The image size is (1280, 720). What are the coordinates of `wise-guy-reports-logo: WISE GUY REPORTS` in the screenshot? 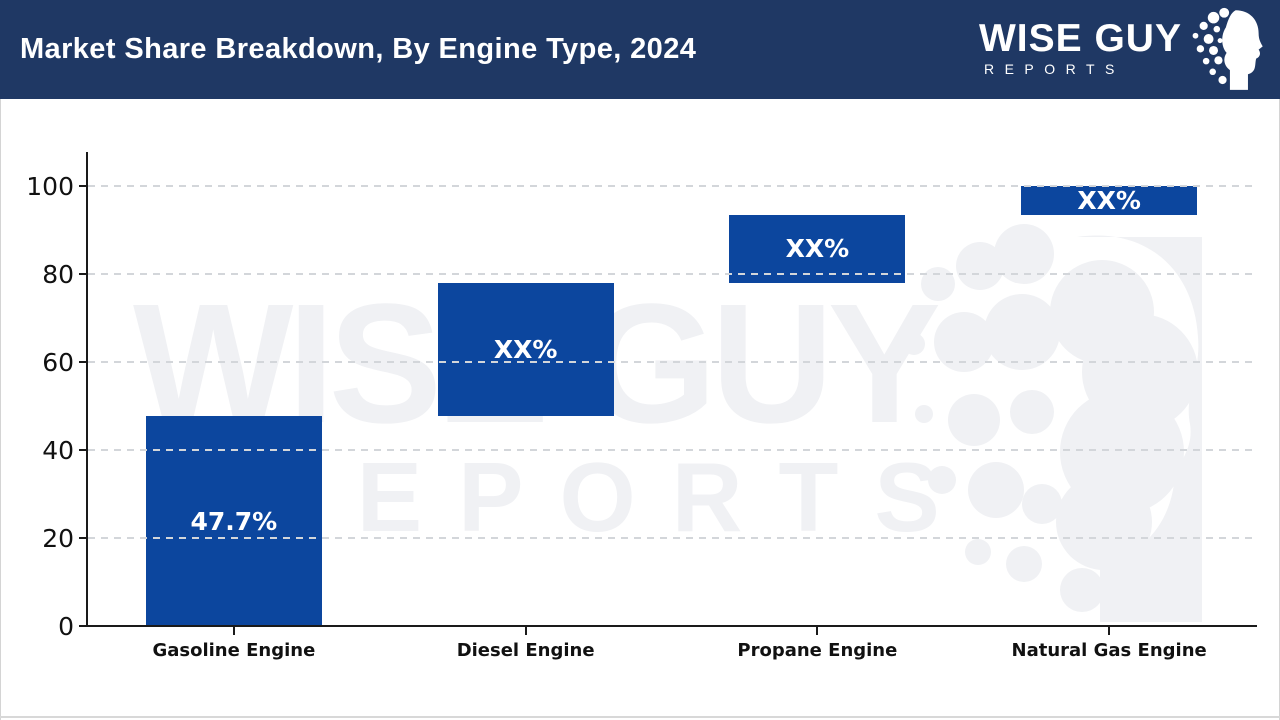 It's located at (1122, 48).